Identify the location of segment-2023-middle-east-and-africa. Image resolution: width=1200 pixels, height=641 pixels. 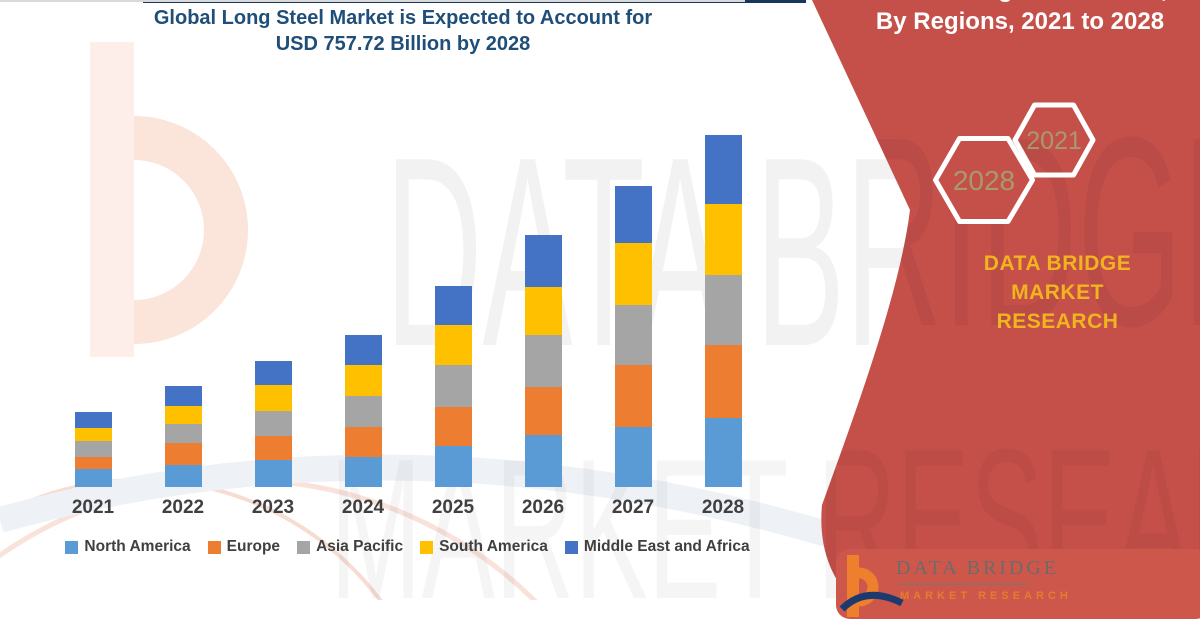
(273, 373).